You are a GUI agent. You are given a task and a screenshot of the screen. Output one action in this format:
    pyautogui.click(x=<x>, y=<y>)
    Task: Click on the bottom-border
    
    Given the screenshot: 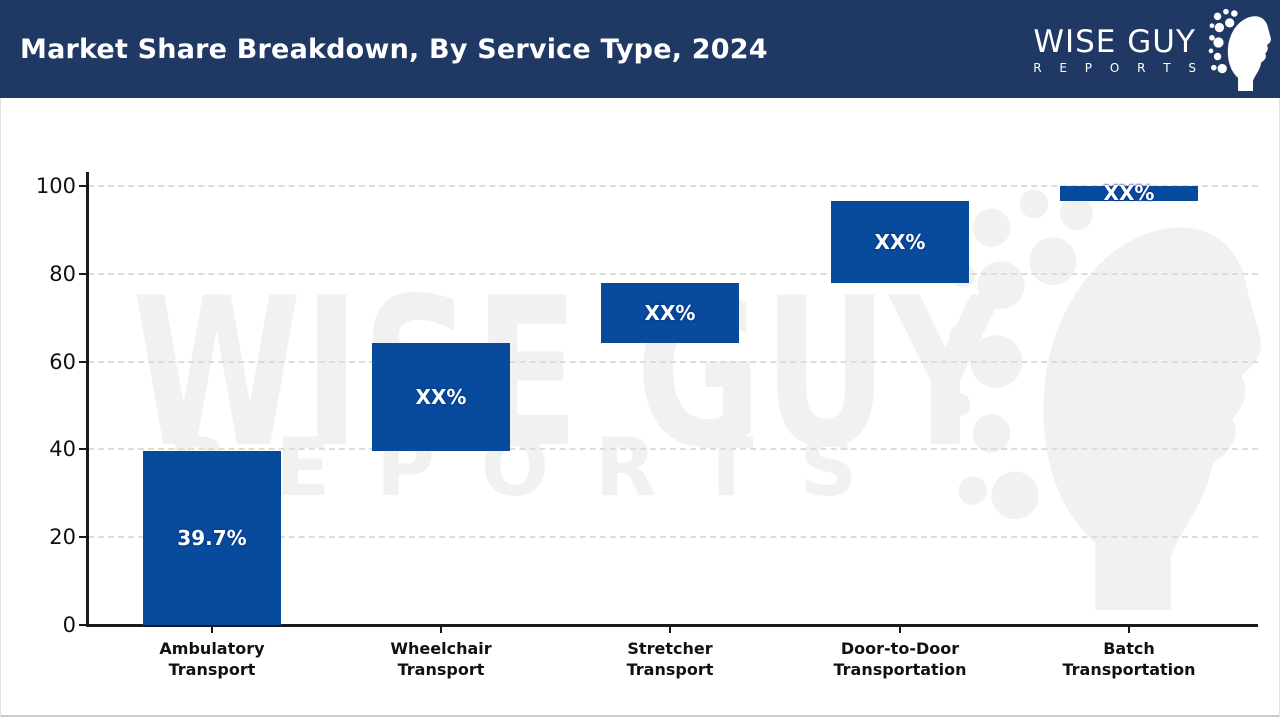 What is the action you would take?
    pyautogui.click(x=640, y=716)
    